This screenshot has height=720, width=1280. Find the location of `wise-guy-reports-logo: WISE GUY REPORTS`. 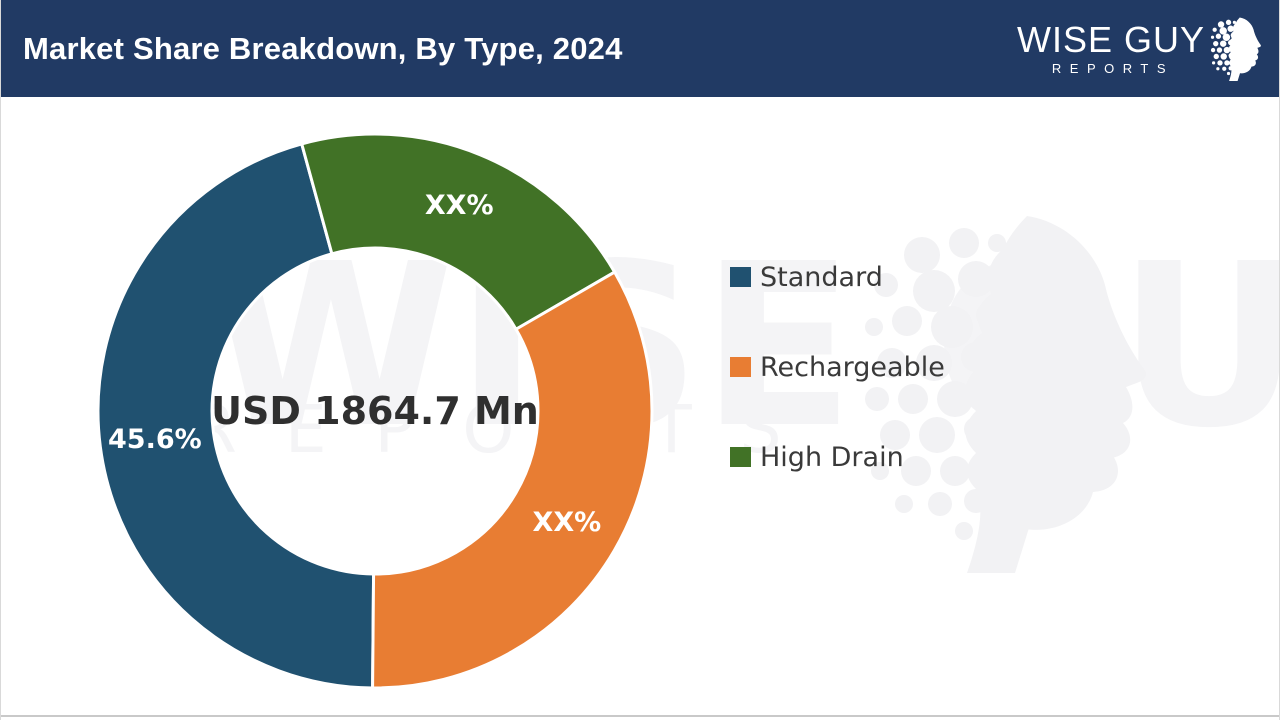

wise-guy-reports-logo: WISE GUY REPORTS is located at coordinates (1140, 49).